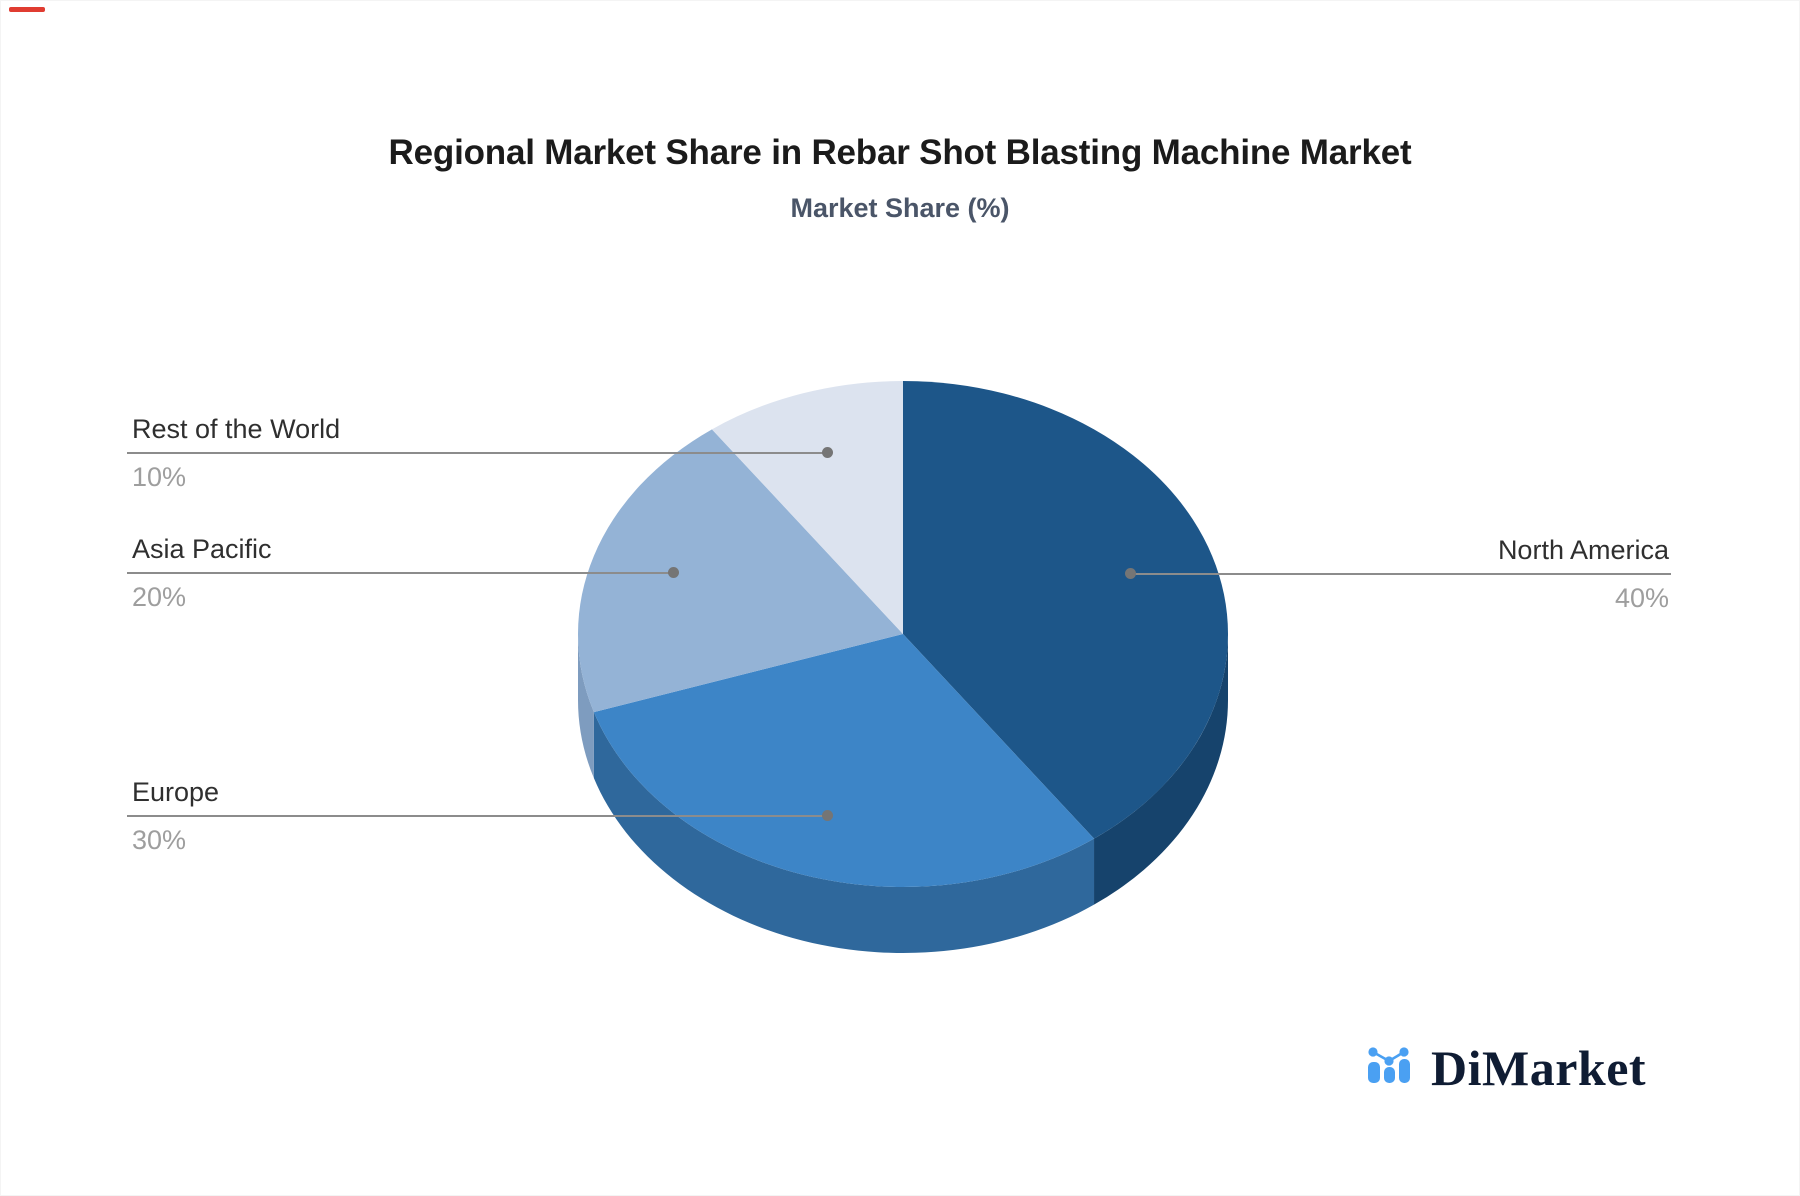  Describe the element at coordinates (807, 507) in the screenshot. I see `pie-slice-rest-of-the-world` at that location.